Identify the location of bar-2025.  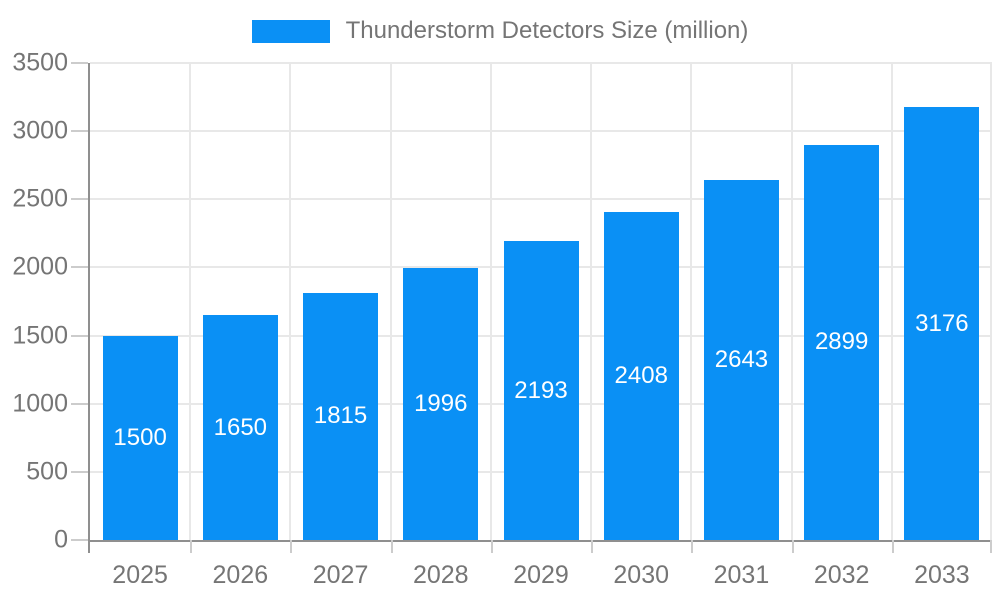
(140, 437).